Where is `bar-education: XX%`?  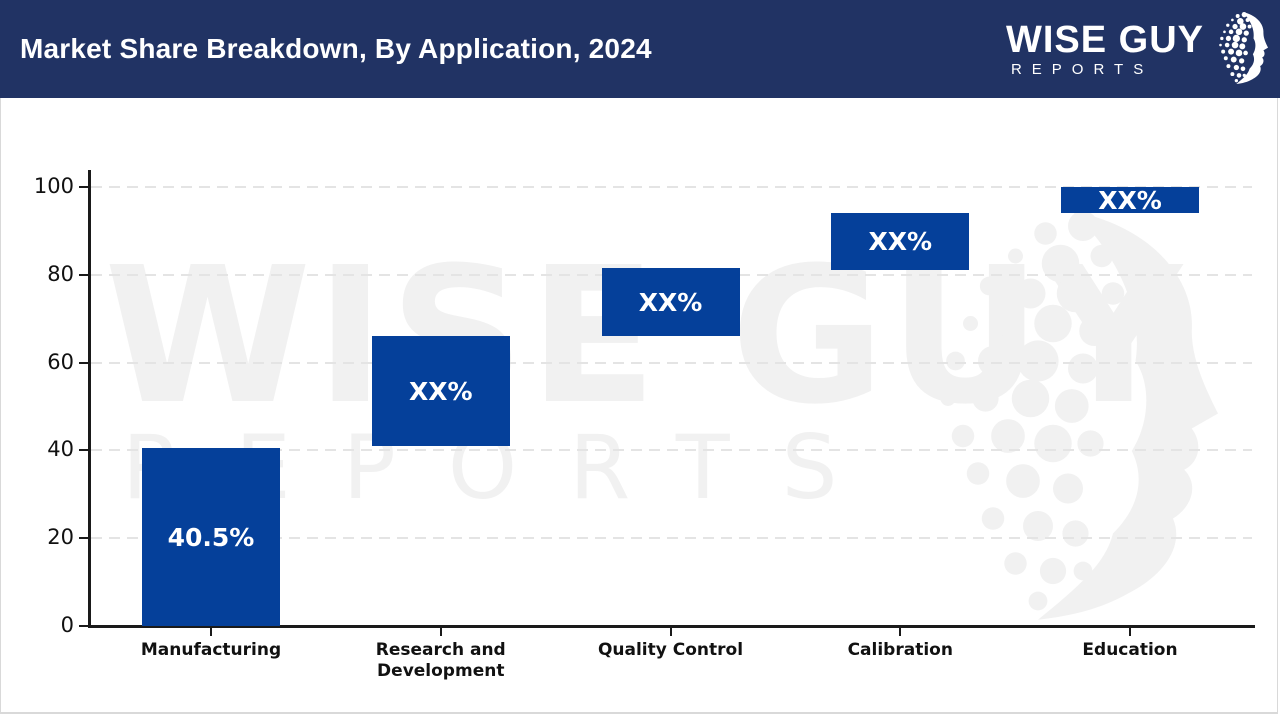
bar-education: XX% is located at coordinates (1130, 200).